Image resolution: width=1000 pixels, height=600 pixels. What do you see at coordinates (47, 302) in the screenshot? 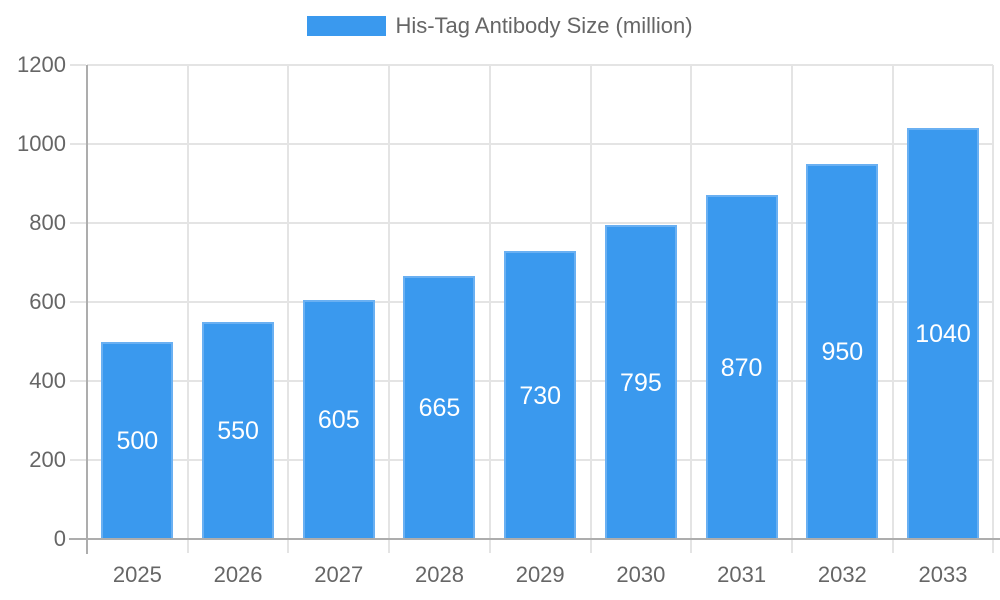
I see `y-axis-label: 600` at bounding box center [47, 302].